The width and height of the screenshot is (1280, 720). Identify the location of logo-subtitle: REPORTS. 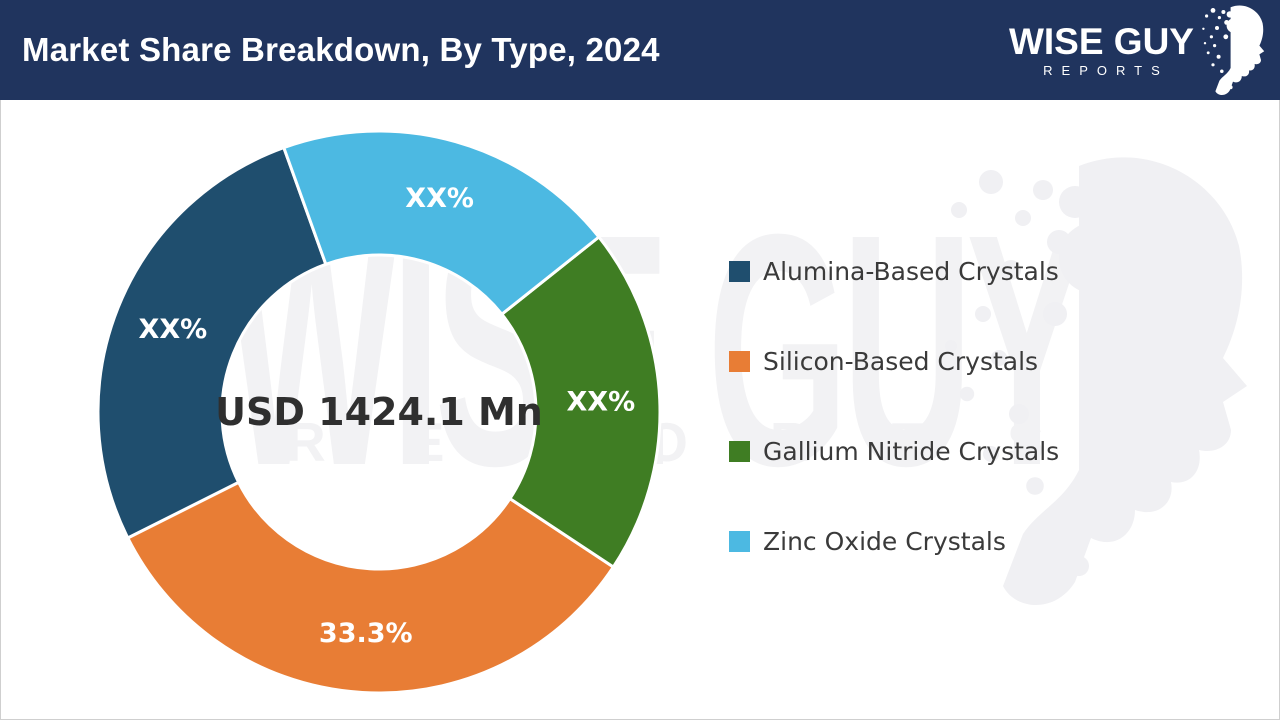
(1106, 70).